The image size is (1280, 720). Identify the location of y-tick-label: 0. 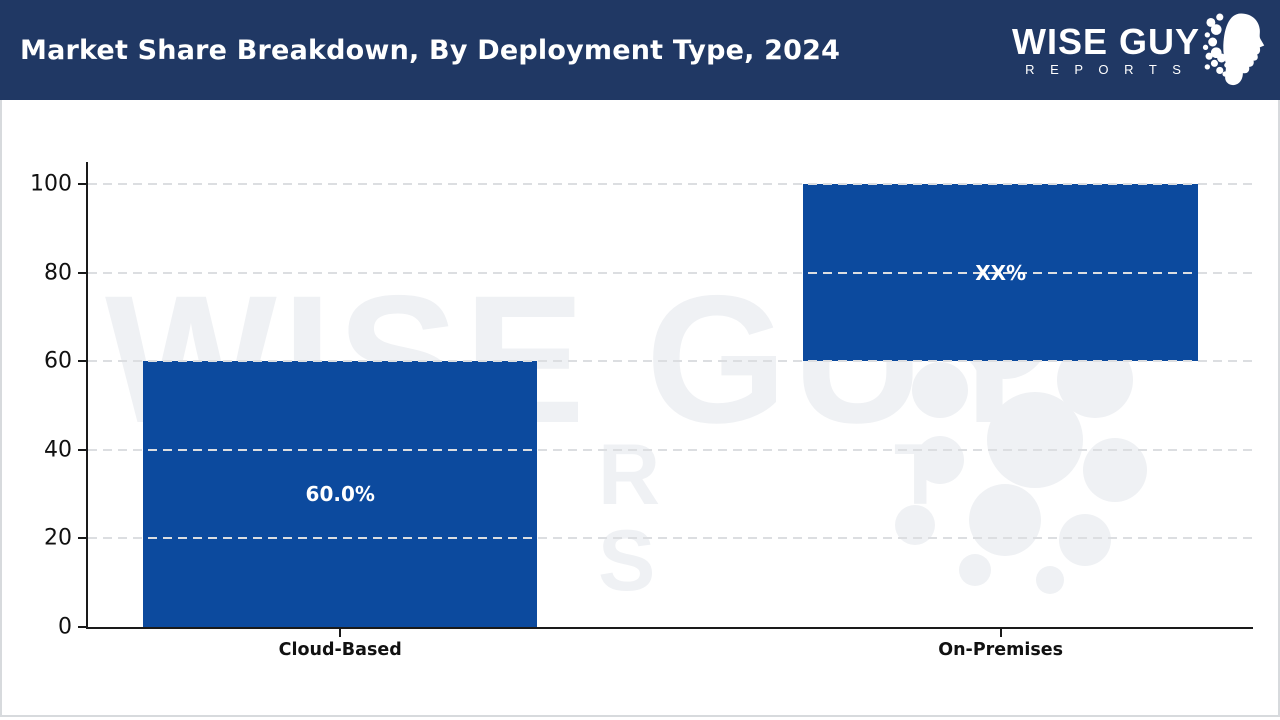
(65, 627).